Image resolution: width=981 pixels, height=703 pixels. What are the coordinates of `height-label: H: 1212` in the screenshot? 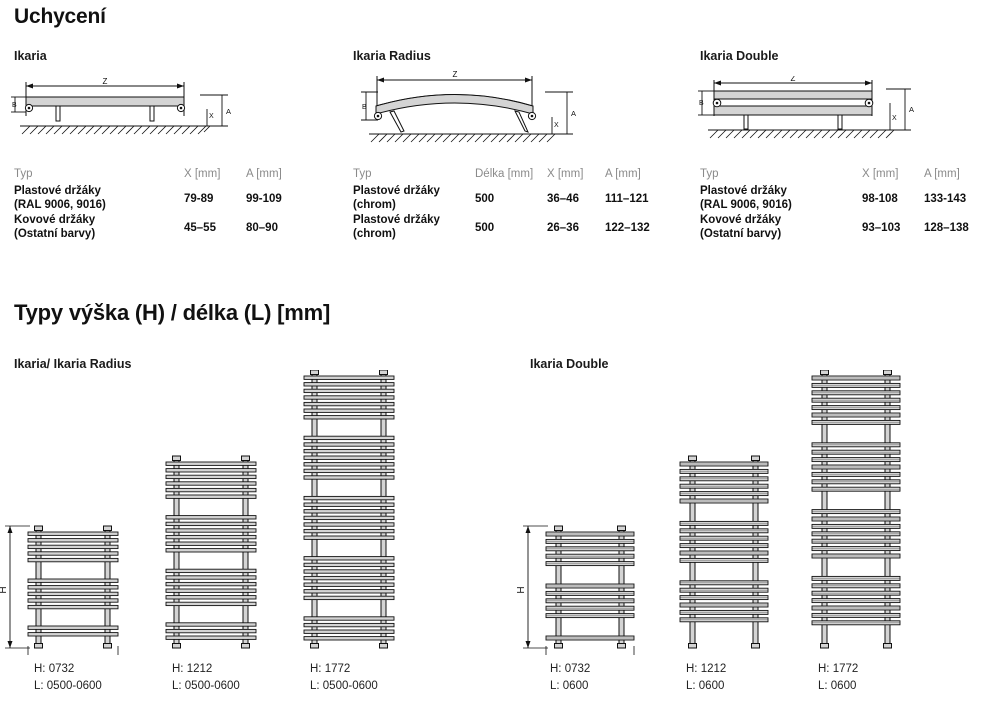 It's located at (706, 669).